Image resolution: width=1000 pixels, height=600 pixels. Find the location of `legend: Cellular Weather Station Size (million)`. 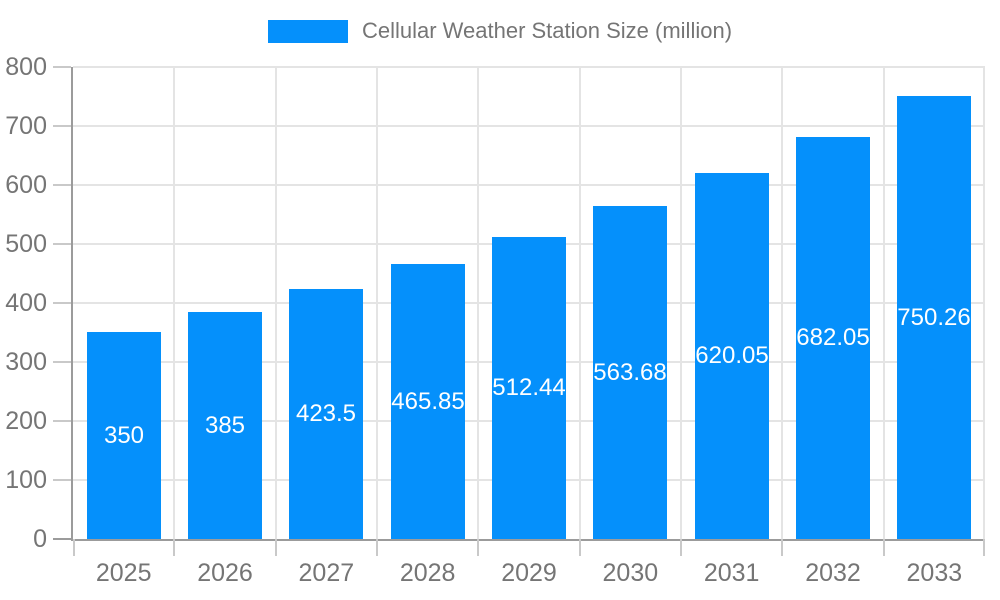

legend: Cellular Weather Station Size (million) is located at coordinates (500, 31).